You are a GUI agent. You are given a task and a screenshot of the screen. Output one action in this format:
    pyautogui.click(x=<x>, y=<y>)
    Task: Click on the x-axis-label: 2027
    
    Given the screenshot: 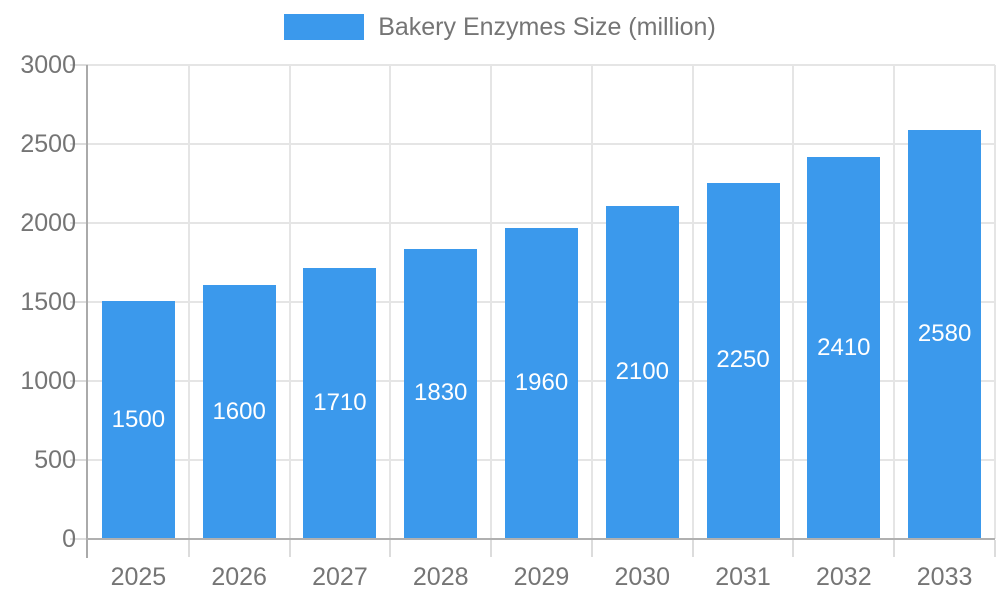 What is the action you would take?
    pyautogui.click(x=340, y=577)
    